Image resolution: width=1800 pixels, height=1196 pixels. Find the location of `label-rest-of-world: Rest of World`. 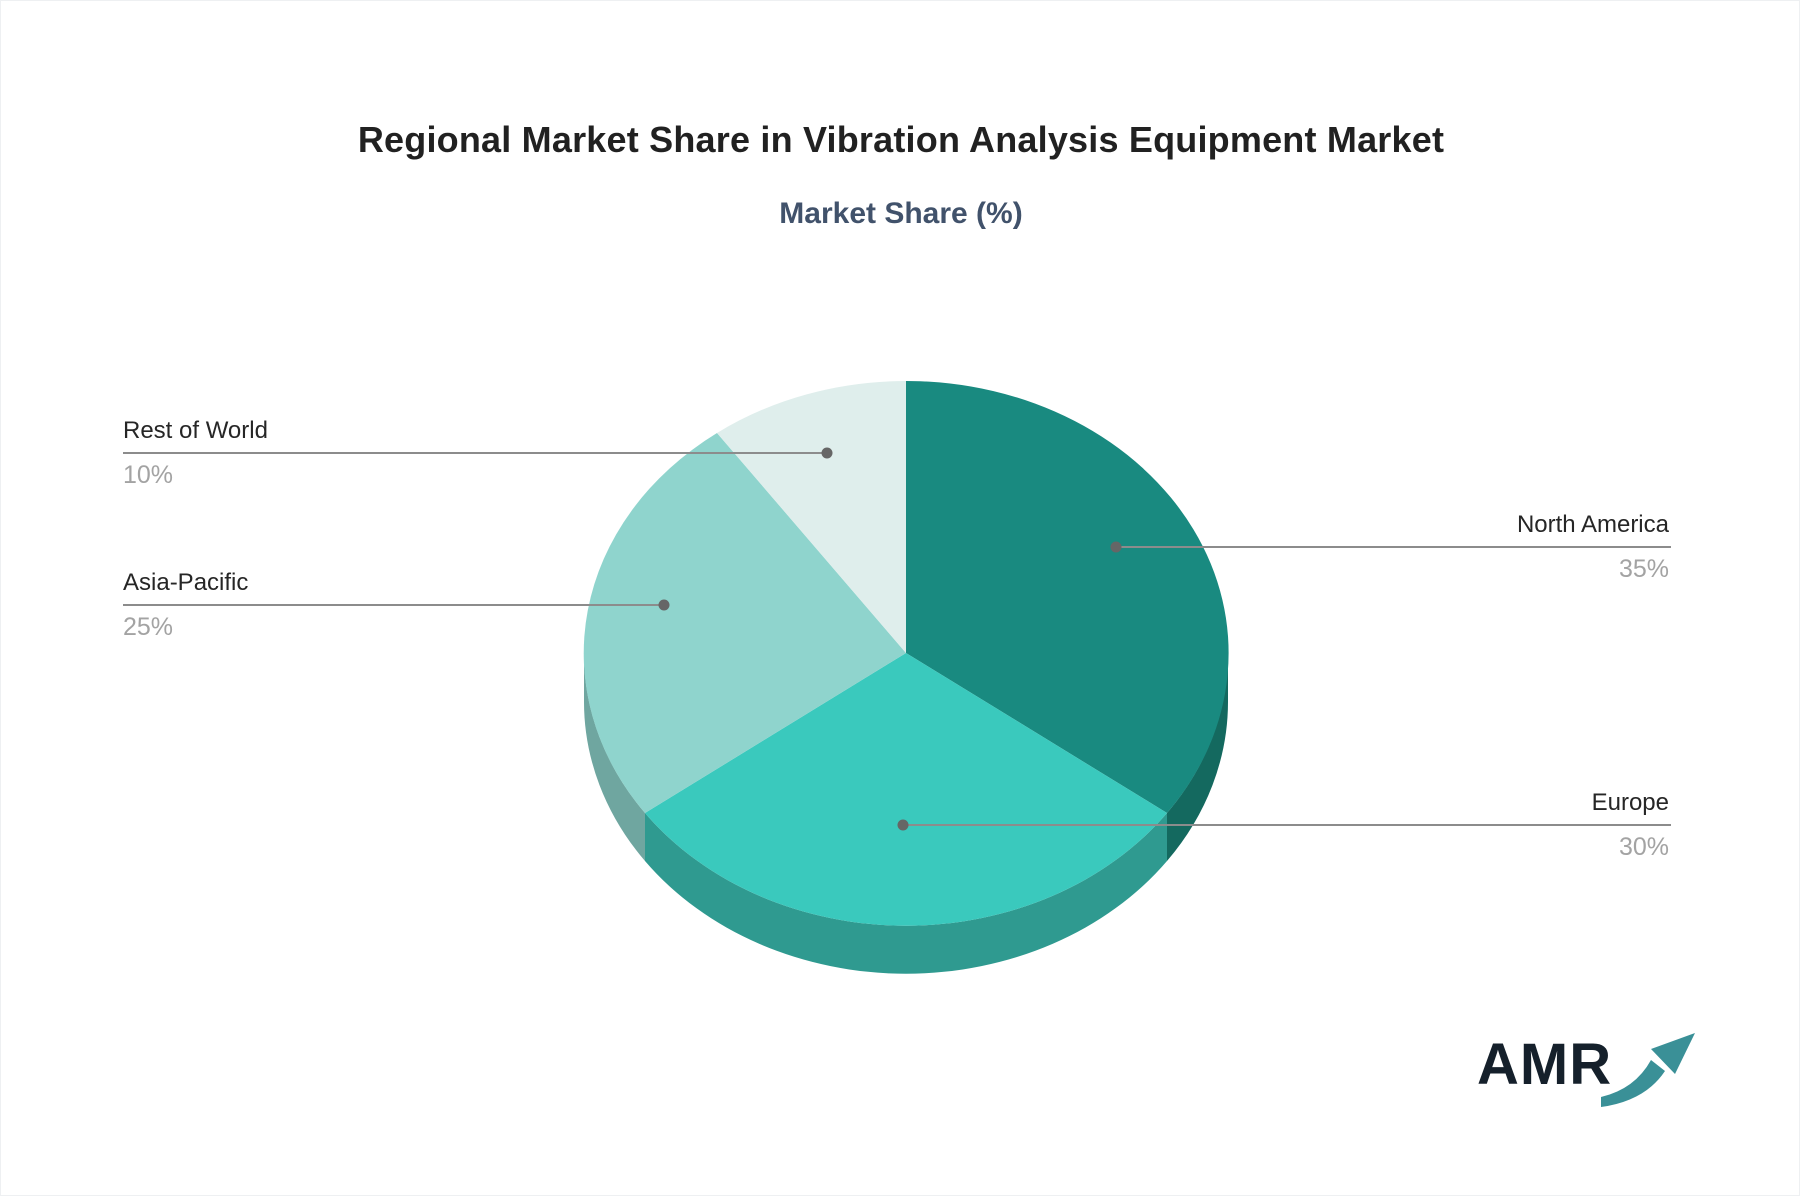

label-rest-of-world: Rest of World is located at coordinates (195, 430).